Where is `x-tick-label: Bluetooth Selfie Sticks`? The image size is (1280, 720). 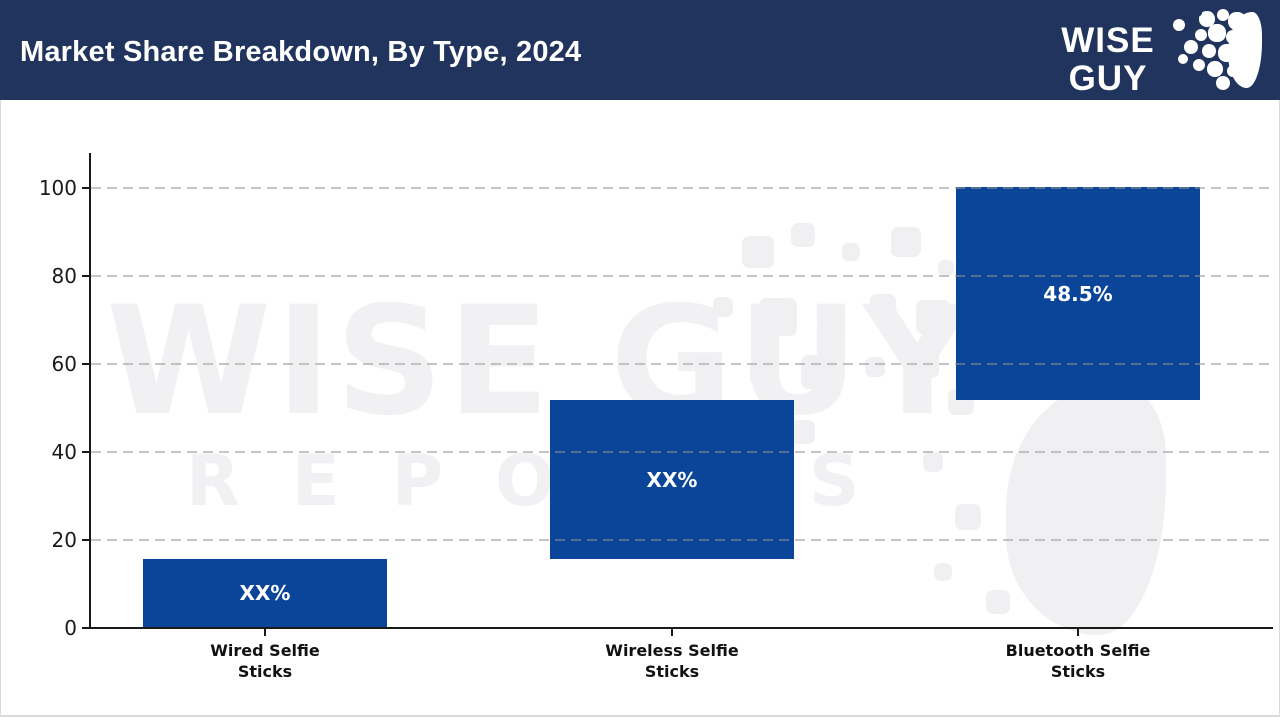 x-tick-label: Bluetooth Selfie Sticks is located at coordinates (1078, 661).